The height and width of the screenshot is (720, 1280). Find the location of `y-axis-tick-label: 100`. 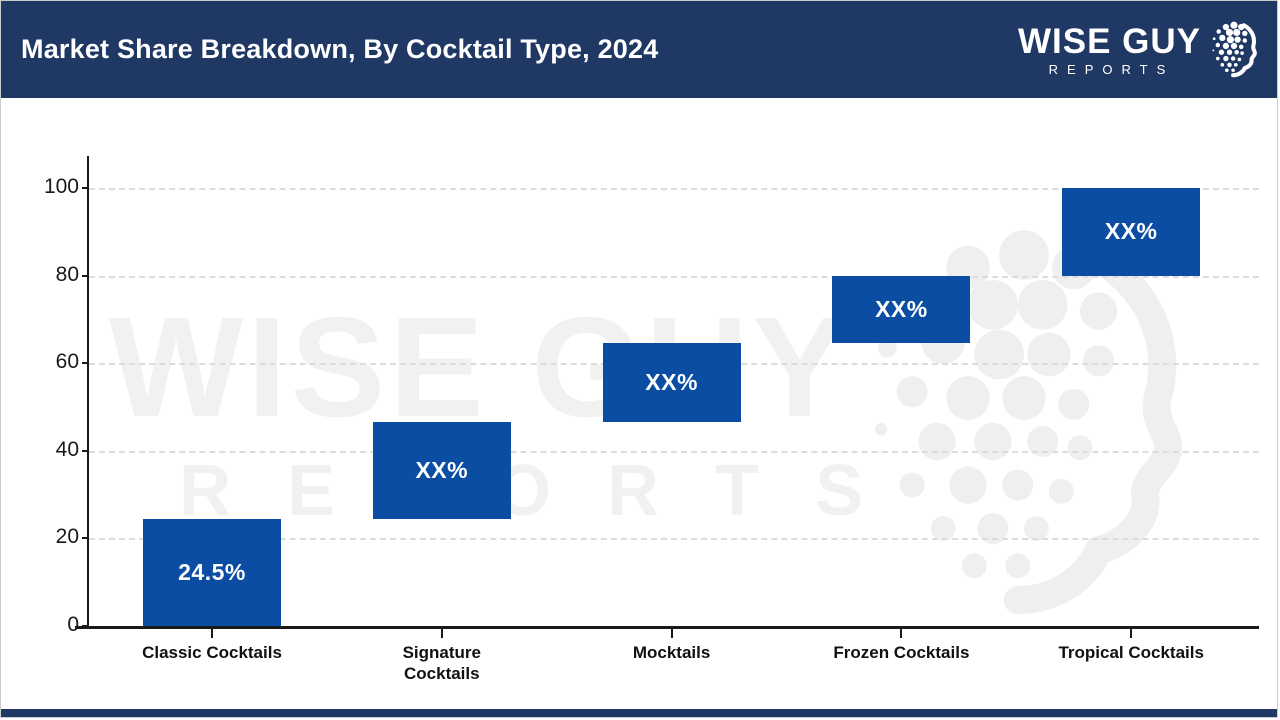

y-axis-tick-label: 100 is located at coordinates (61, 186).